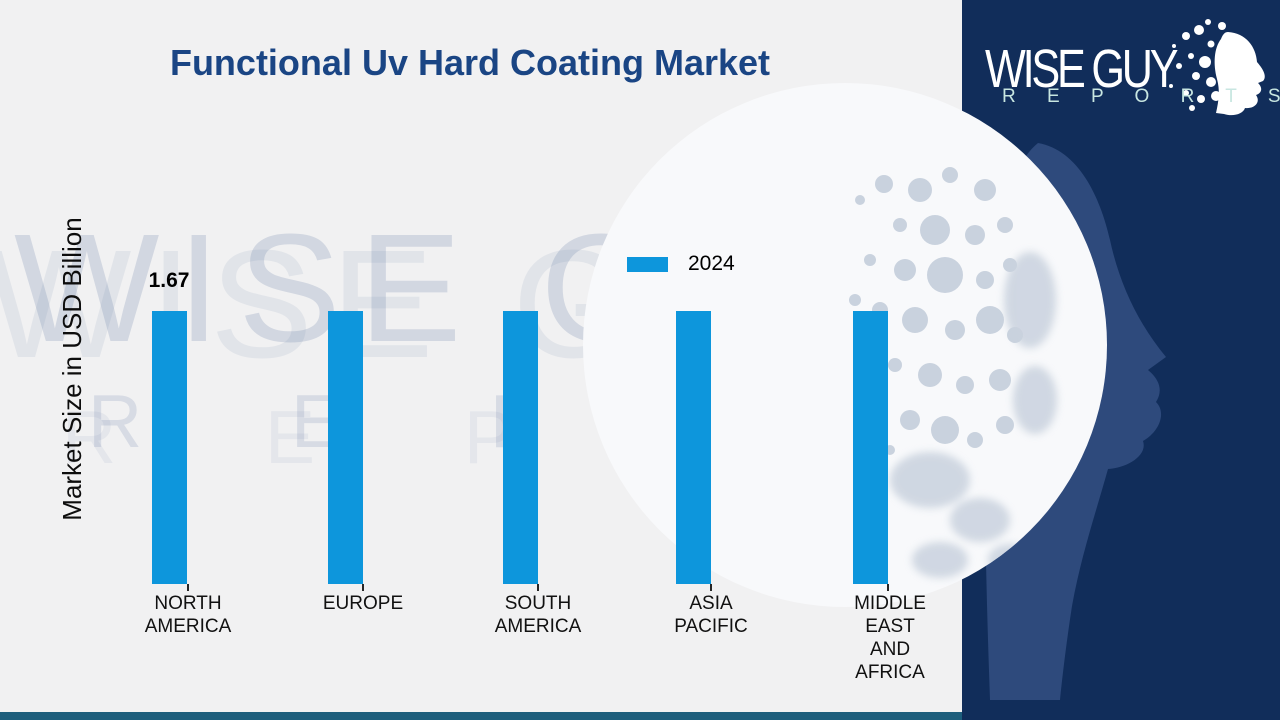 The image size is (1280, 720). Describe the element at coordinates (345, 447) in the screenshot. I see `bar-europe` at that location.